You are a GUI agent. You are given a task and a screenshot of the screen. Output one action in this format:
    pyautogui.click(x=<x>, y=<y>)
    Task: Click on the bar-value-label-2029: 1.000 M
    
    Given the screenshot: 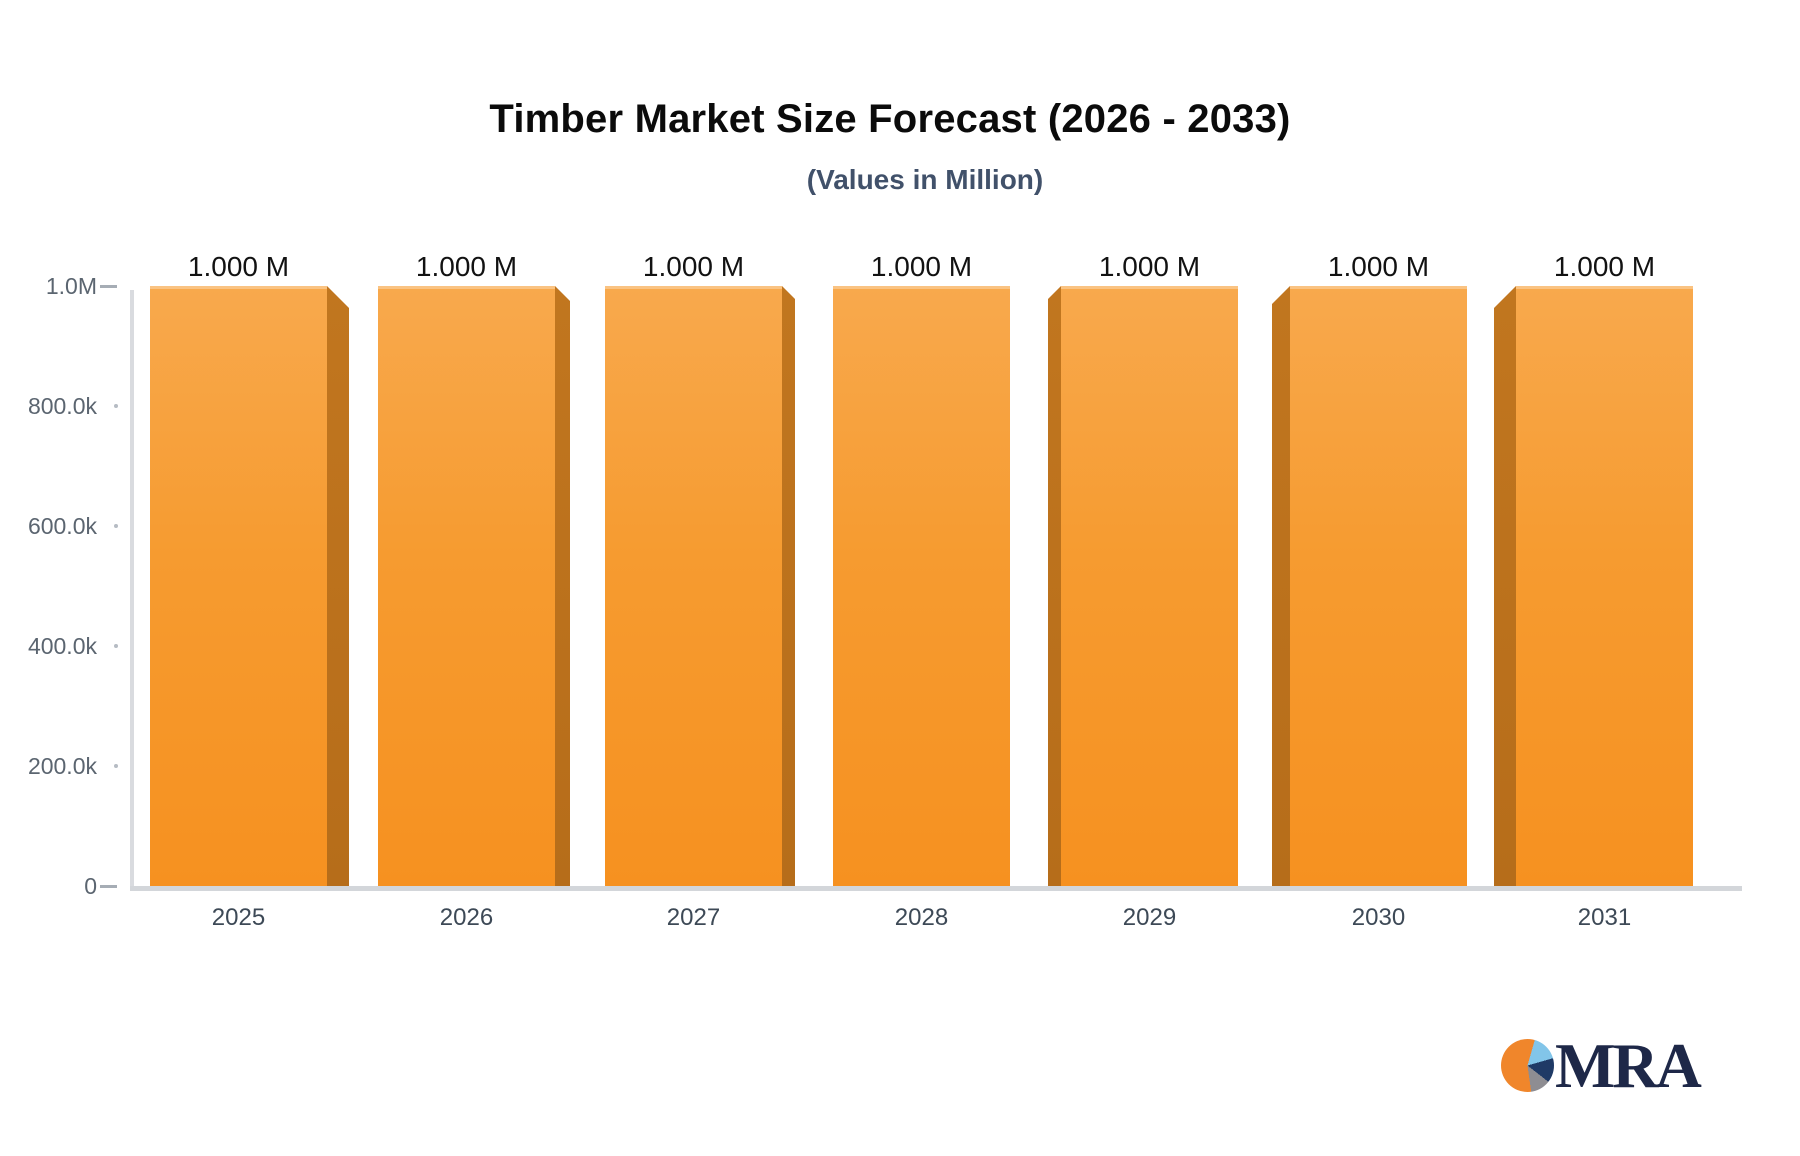 What is the action you would take?
    pyautogui.click(x=1149, y=266)
    